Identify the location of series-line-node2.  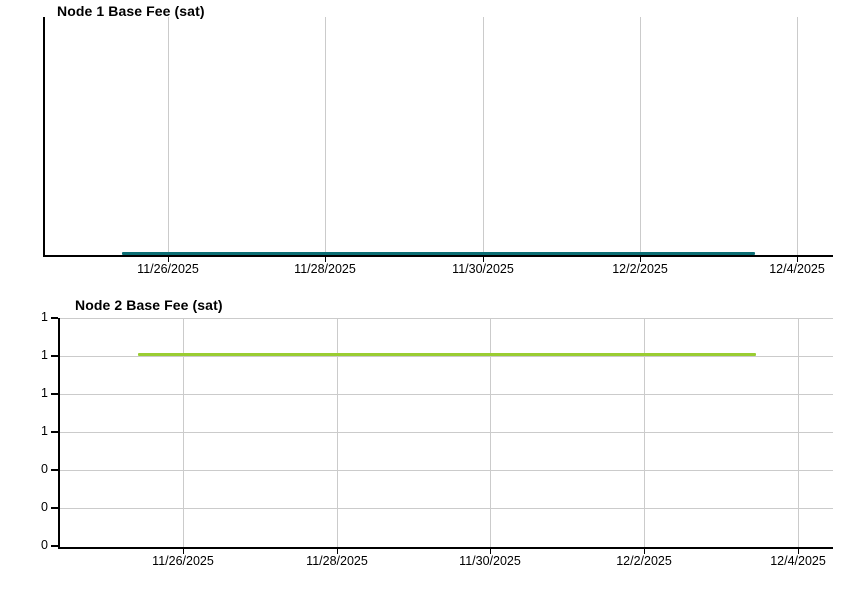
(447, 354).